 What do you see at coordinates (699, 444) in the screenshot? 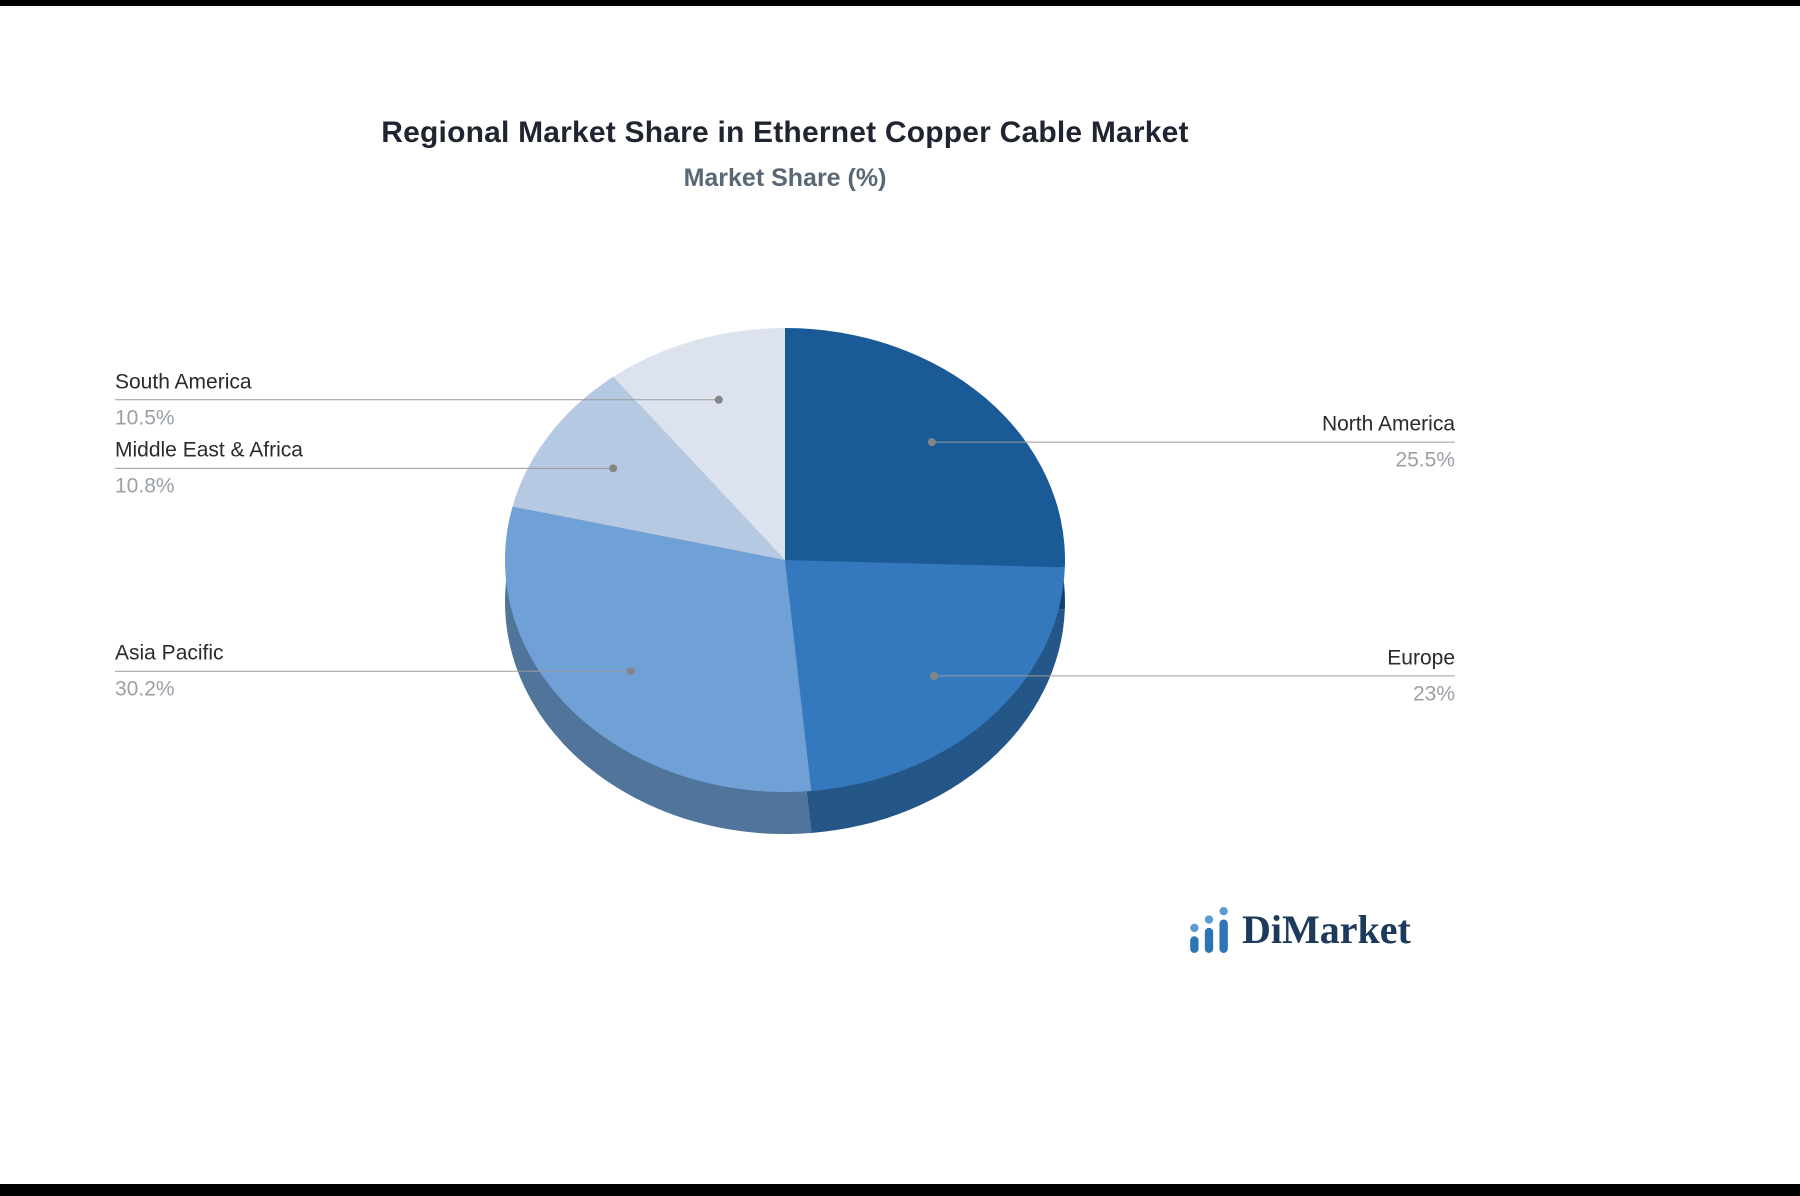
I see `pie-slice-south-america` at bounding box center [699, 444].